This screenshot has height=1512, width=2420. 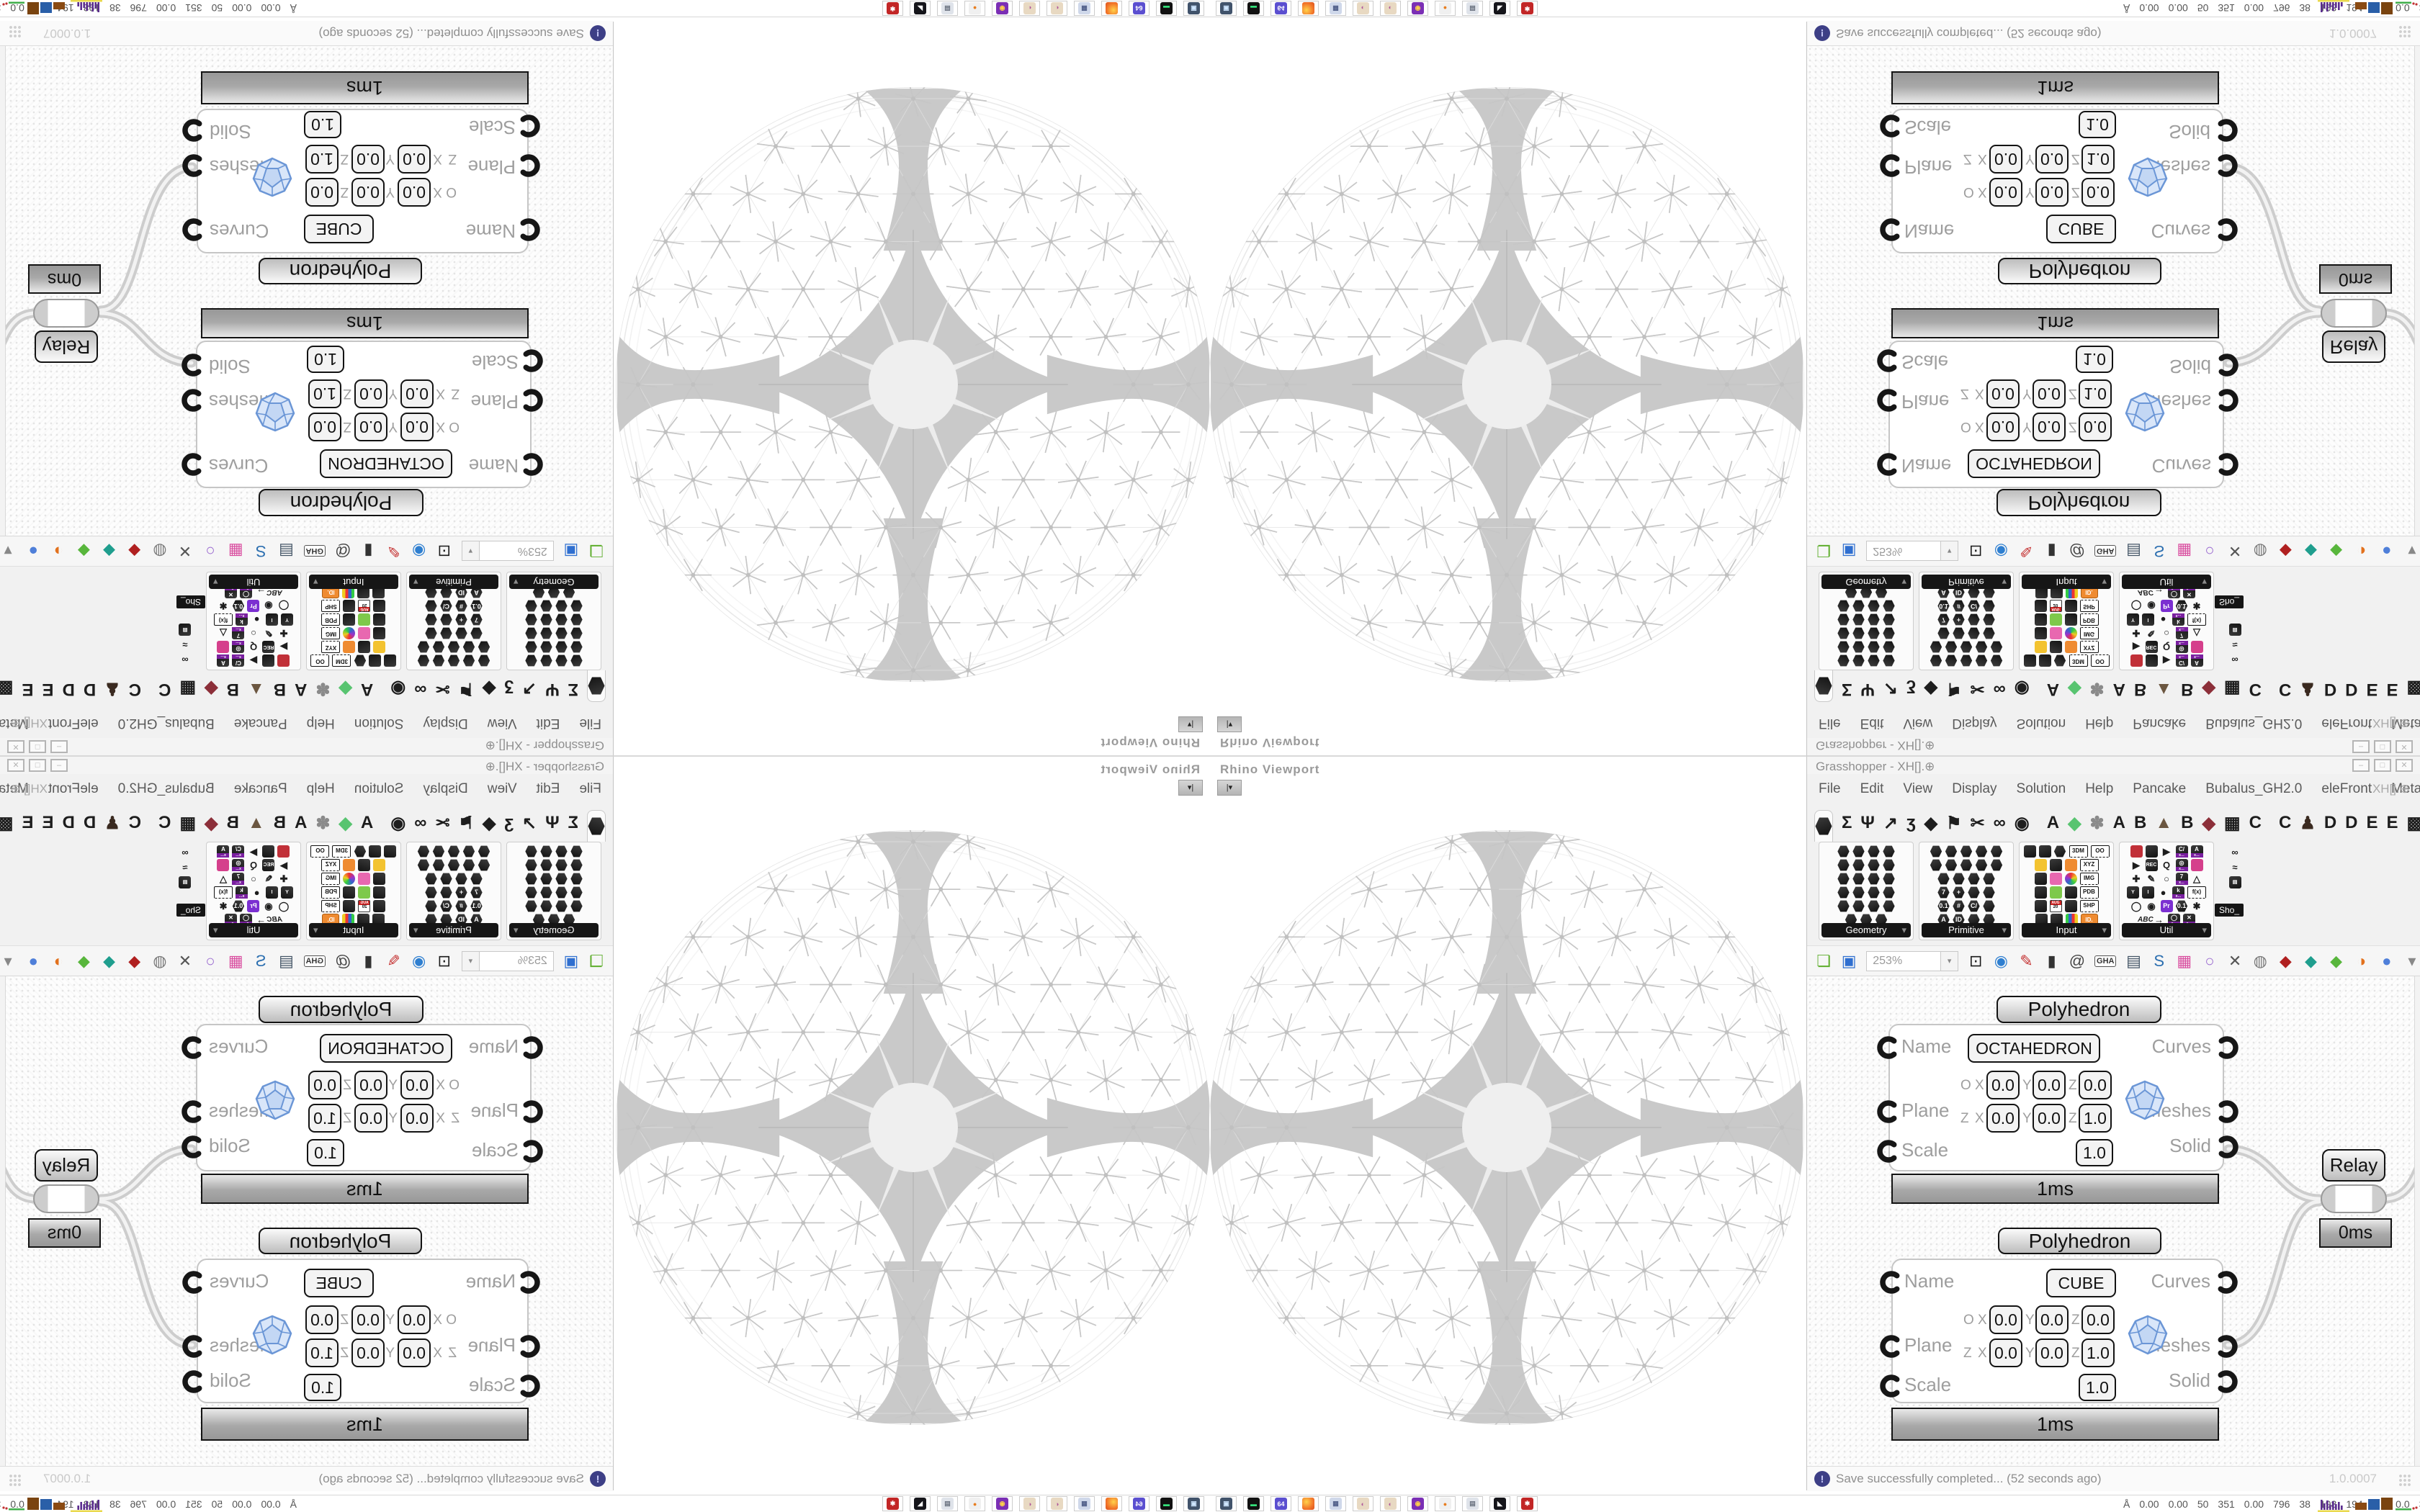 What do you see at coordinates (2151, 647) in the screenshot?
I see `component-icon: REC` at bounding box center [2151, 647].